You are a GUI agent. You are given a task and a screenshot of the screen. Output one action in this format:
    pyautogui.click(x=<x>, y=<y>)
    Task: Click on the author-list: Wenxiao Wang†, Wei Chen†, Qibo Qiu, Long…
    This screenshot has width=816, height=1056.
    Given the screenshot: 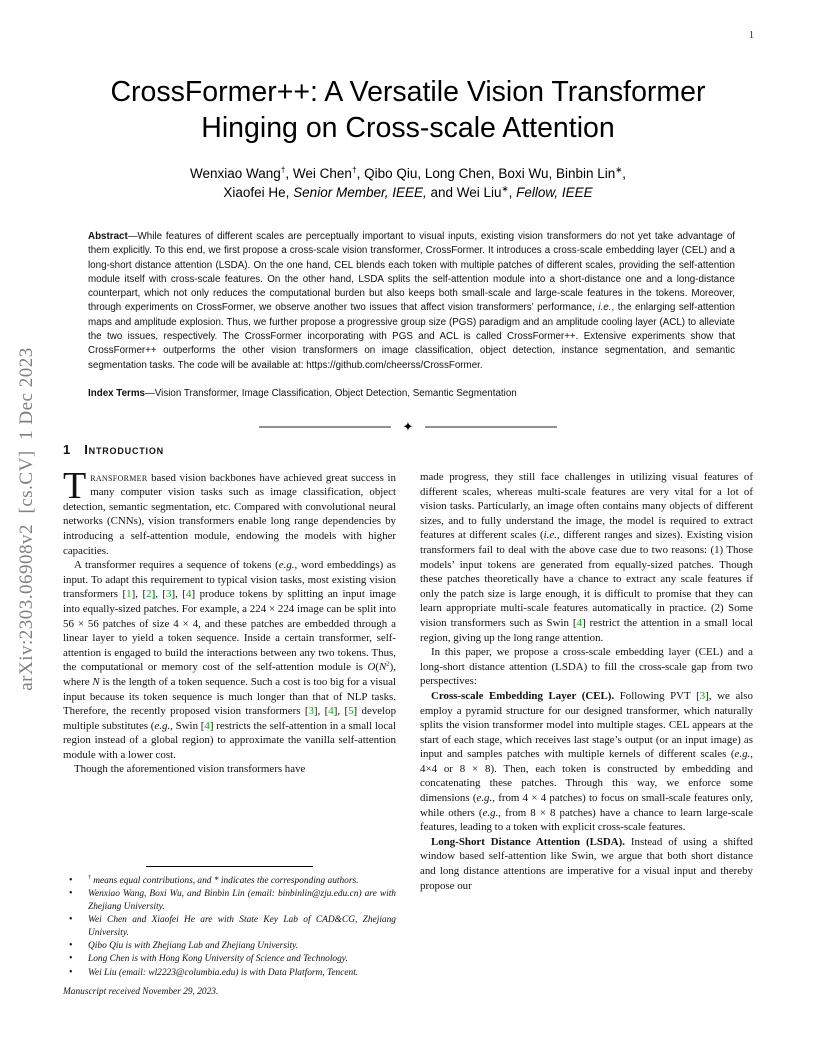 What is the action you would take?
    pyautogui.click(x=408, y=183)
    